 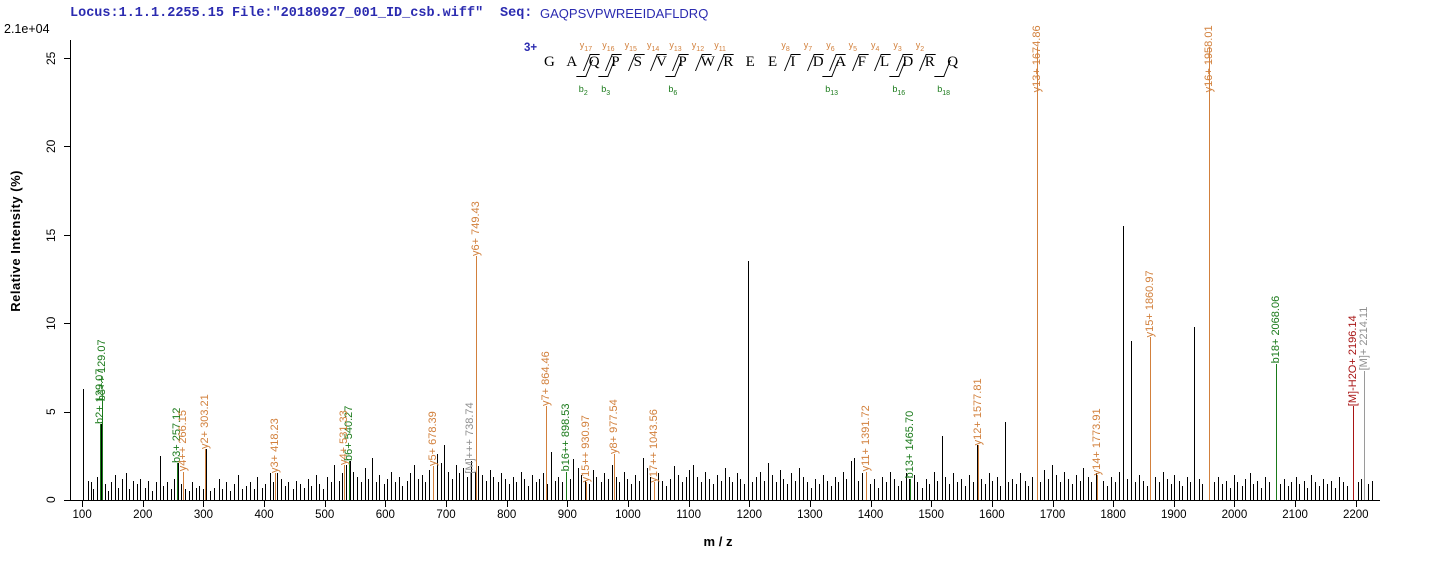 I want to click on x-tick-label: 1300, so click(x=810, y=515).